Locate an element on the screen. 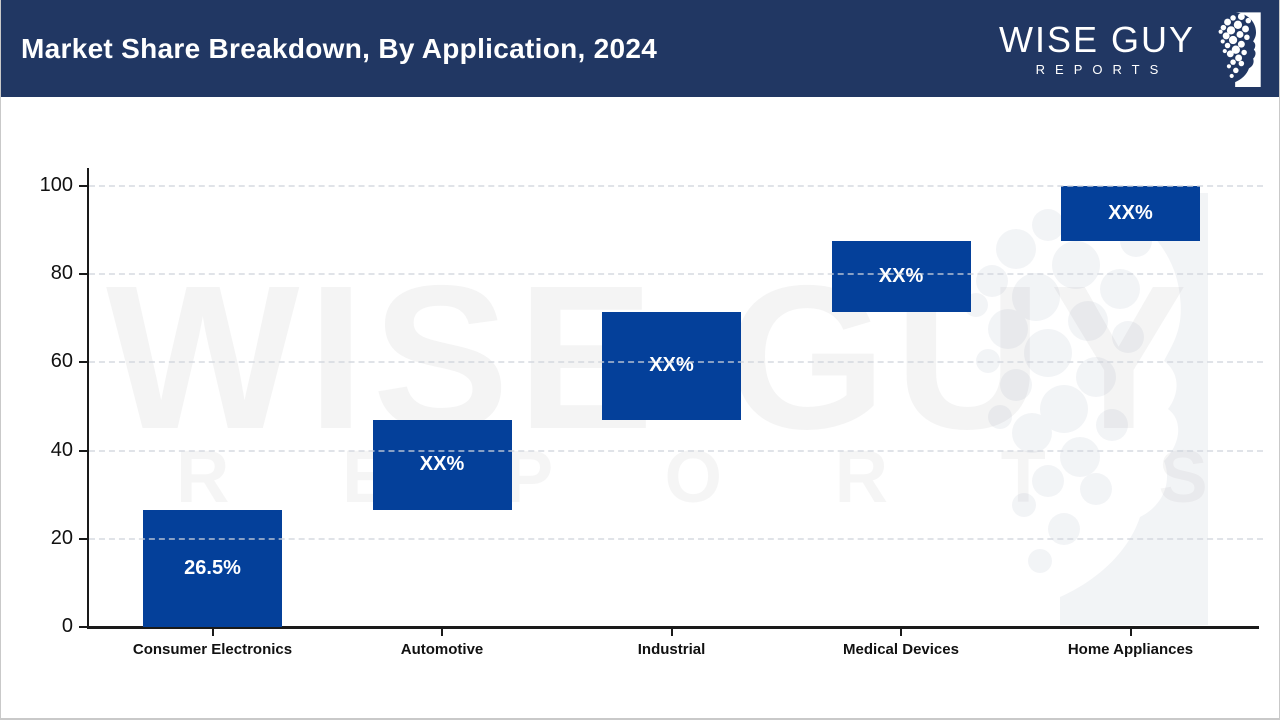  logo-text: WISE GUY REPORTS is located at coordinates (1096, 47).